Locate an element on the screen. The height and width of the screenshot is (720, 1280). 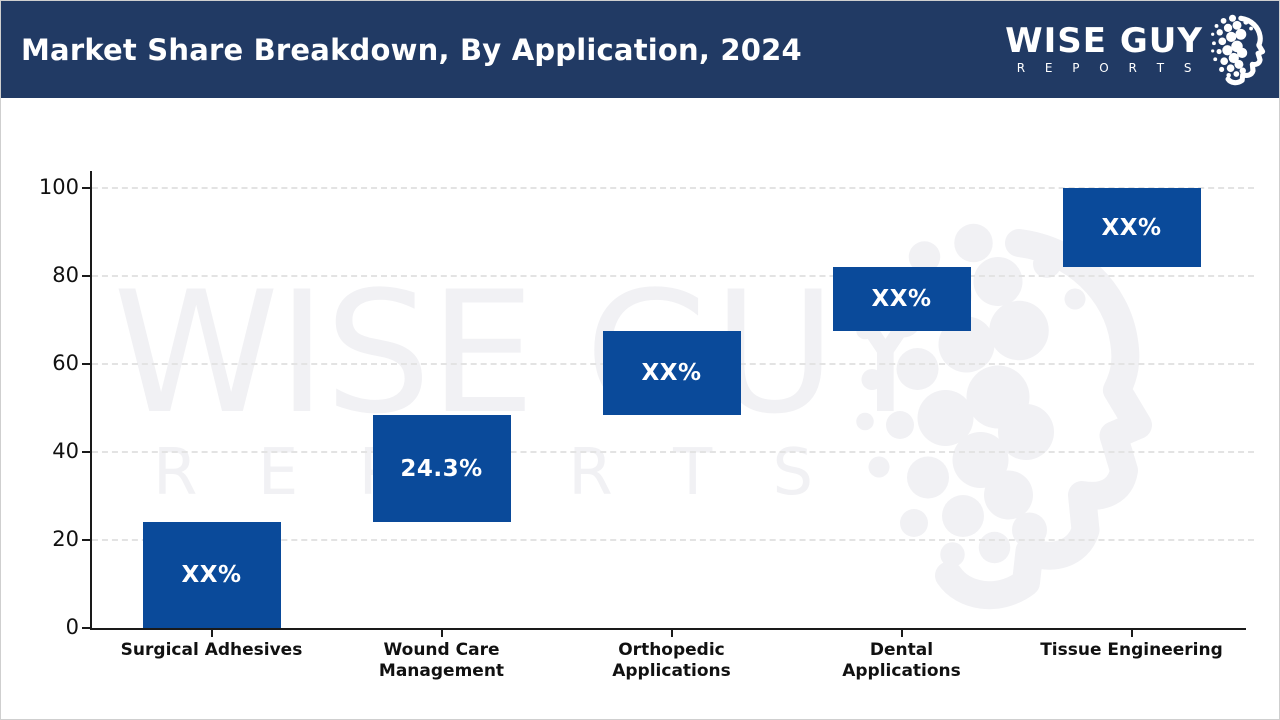
brand-subtitle: R E P O R T S is located at coordinates (1108, 68).